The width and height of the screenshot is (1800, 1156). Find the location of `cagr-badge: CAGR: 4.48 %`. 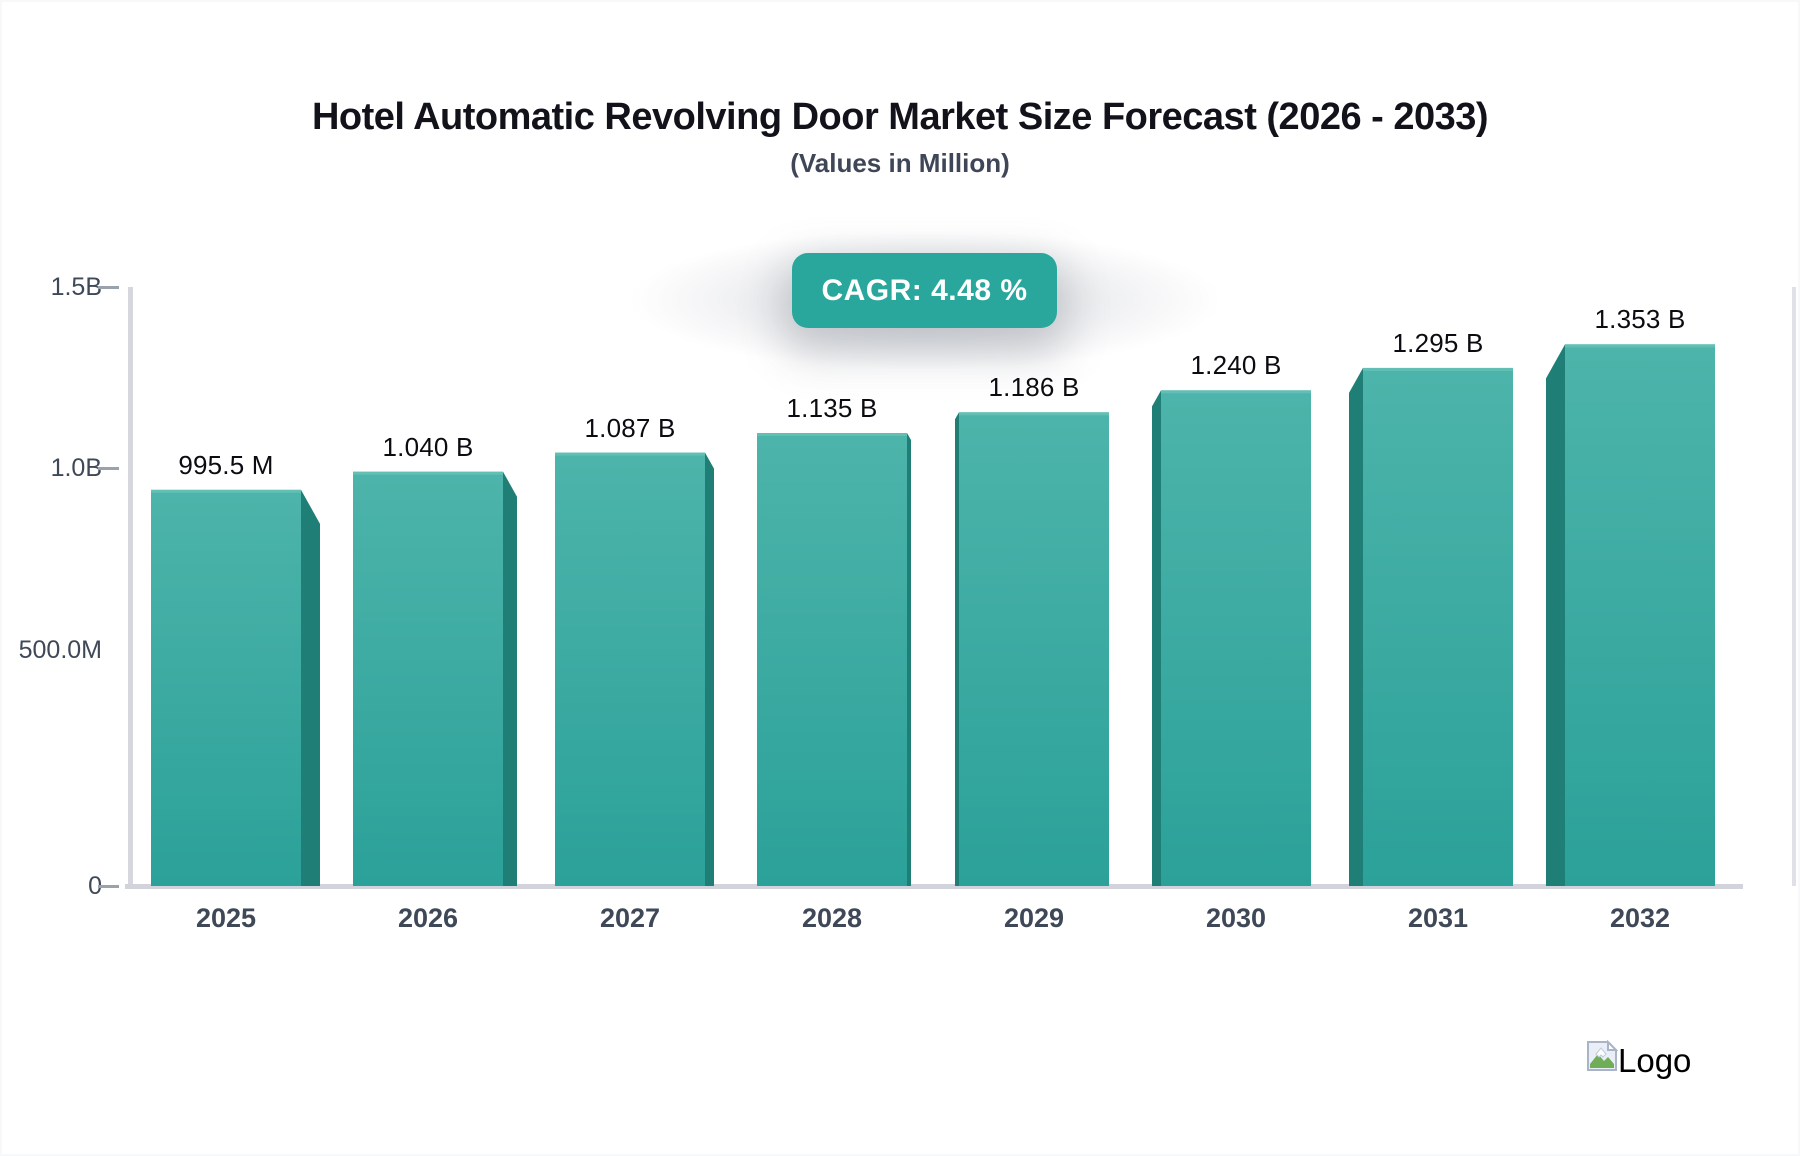

cagr-badge: CAGR: 4.48 % is located at coordinates (924, 290).